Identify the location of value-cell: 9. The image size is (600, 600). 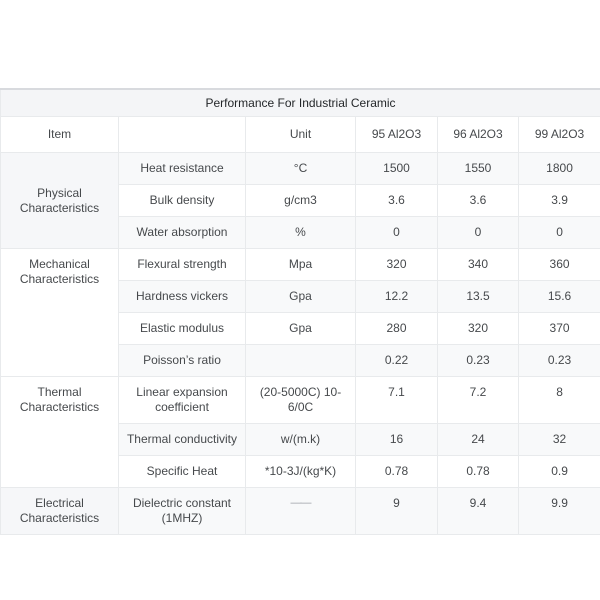
(396, 511).